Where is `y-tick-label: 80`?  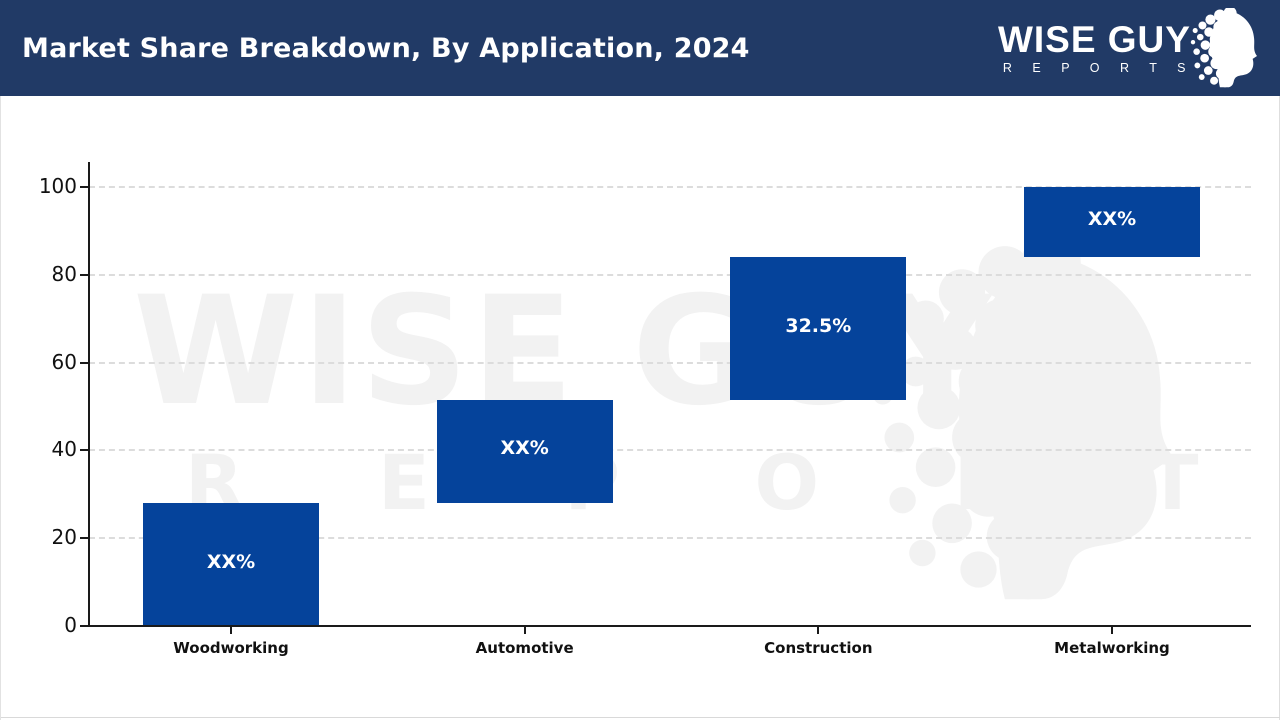
y-tick-label: 80 is located at coordinates (64, 273).